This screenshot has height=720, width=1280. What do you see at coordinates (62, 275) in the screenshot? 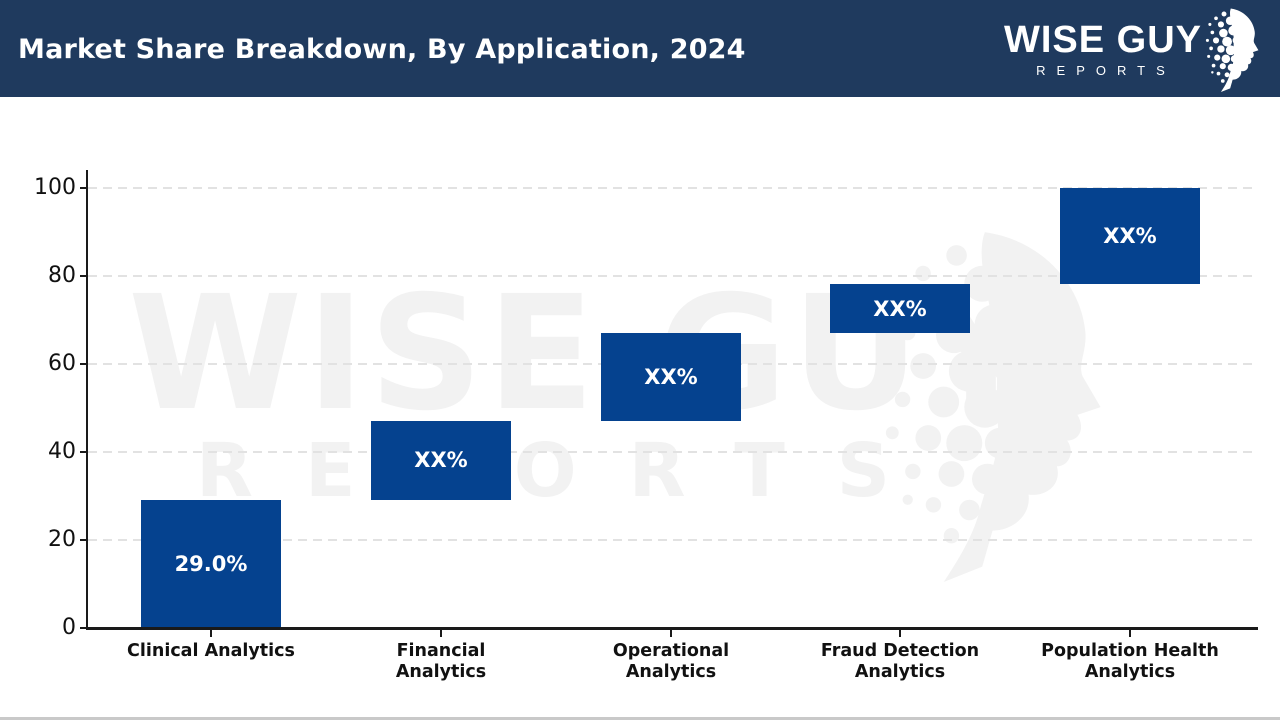
I see `y-tick-label: 80` at bounding box center [62, 275].